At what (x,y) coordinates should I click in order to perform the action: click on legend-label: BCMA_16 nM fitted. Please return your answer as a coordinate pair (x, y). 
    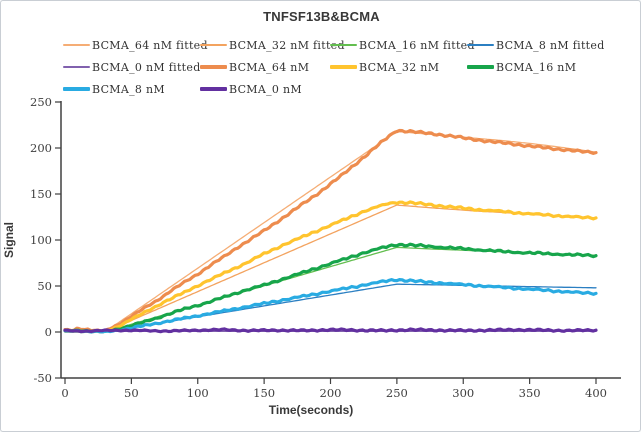
    Looking at the image, I should click on (417, 45).